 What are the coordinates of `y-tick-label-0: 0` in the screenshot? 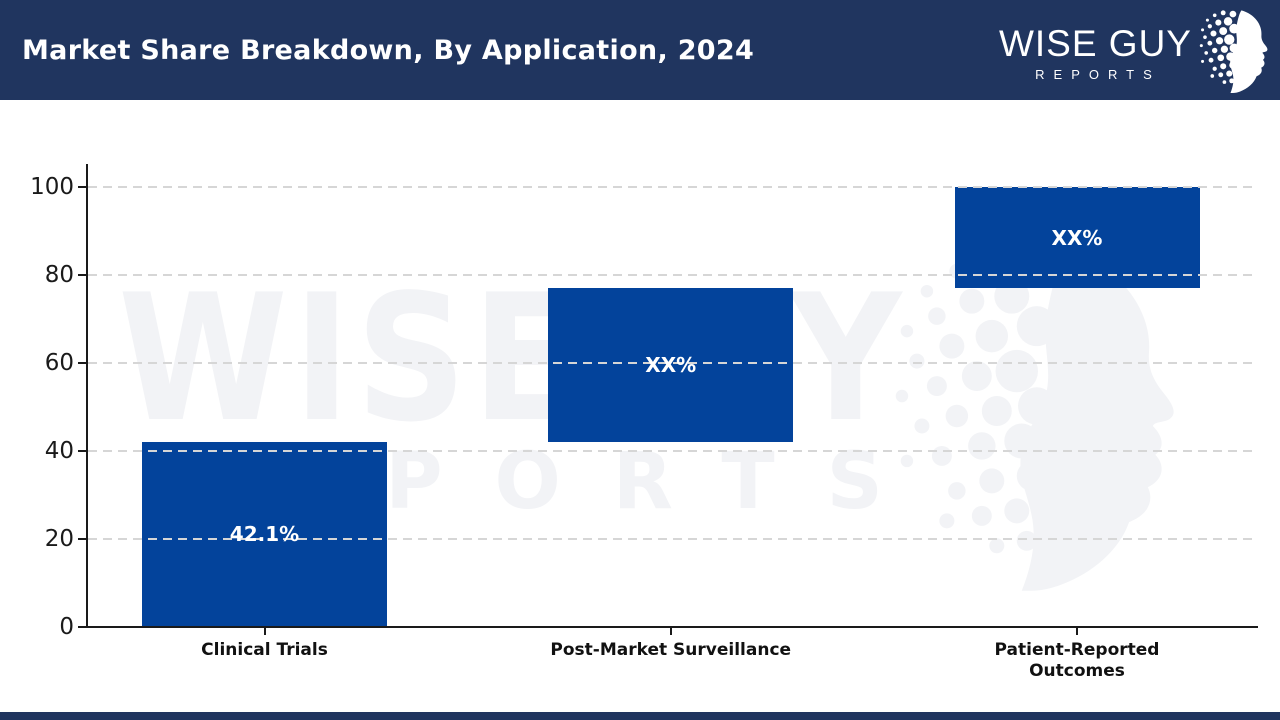 It's located at (66, 627).